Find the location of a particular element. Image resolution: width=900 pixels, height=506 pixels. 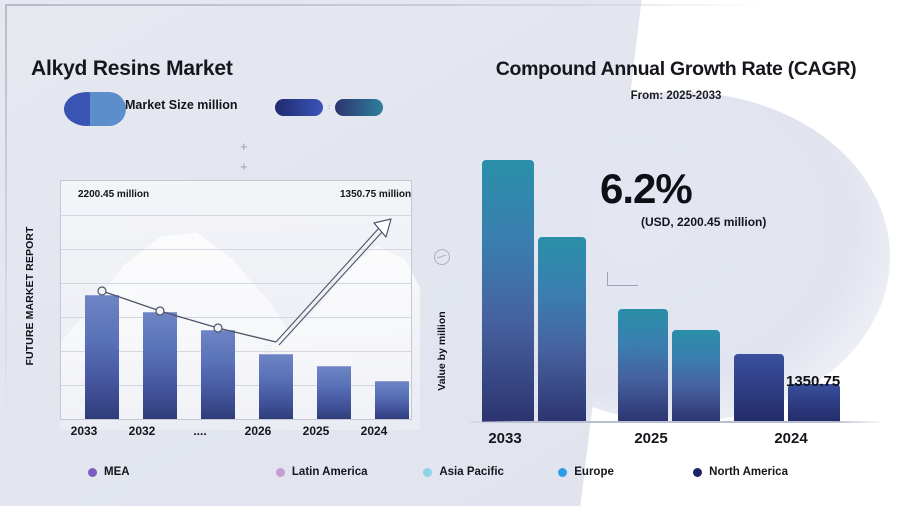

right-xtick-2025: 2025 is located at coordinates (651, 438).